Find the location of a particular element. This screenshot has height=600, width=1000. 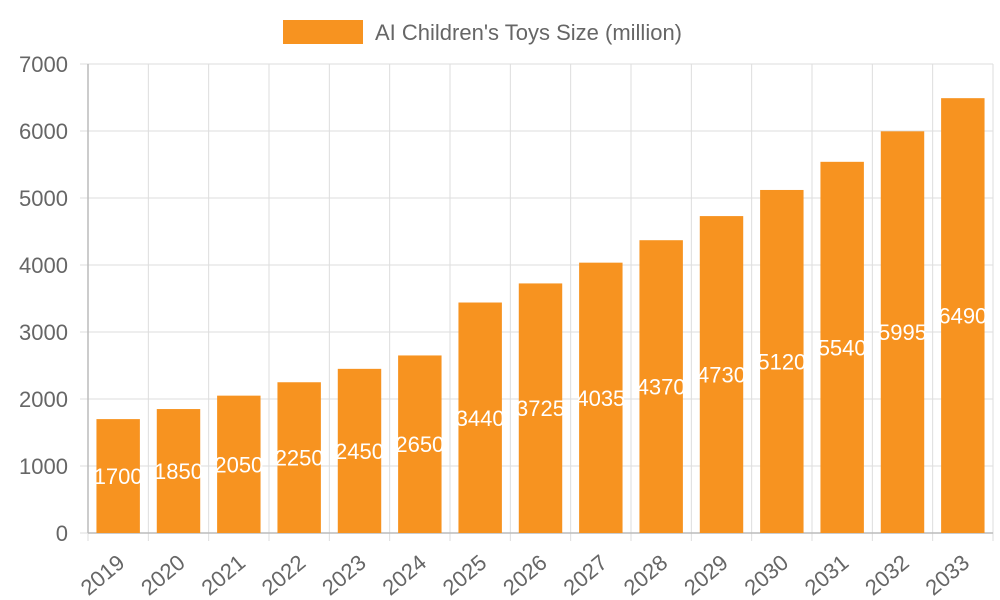

y-tick-label: 7000 is located at coordinates (43, 64).